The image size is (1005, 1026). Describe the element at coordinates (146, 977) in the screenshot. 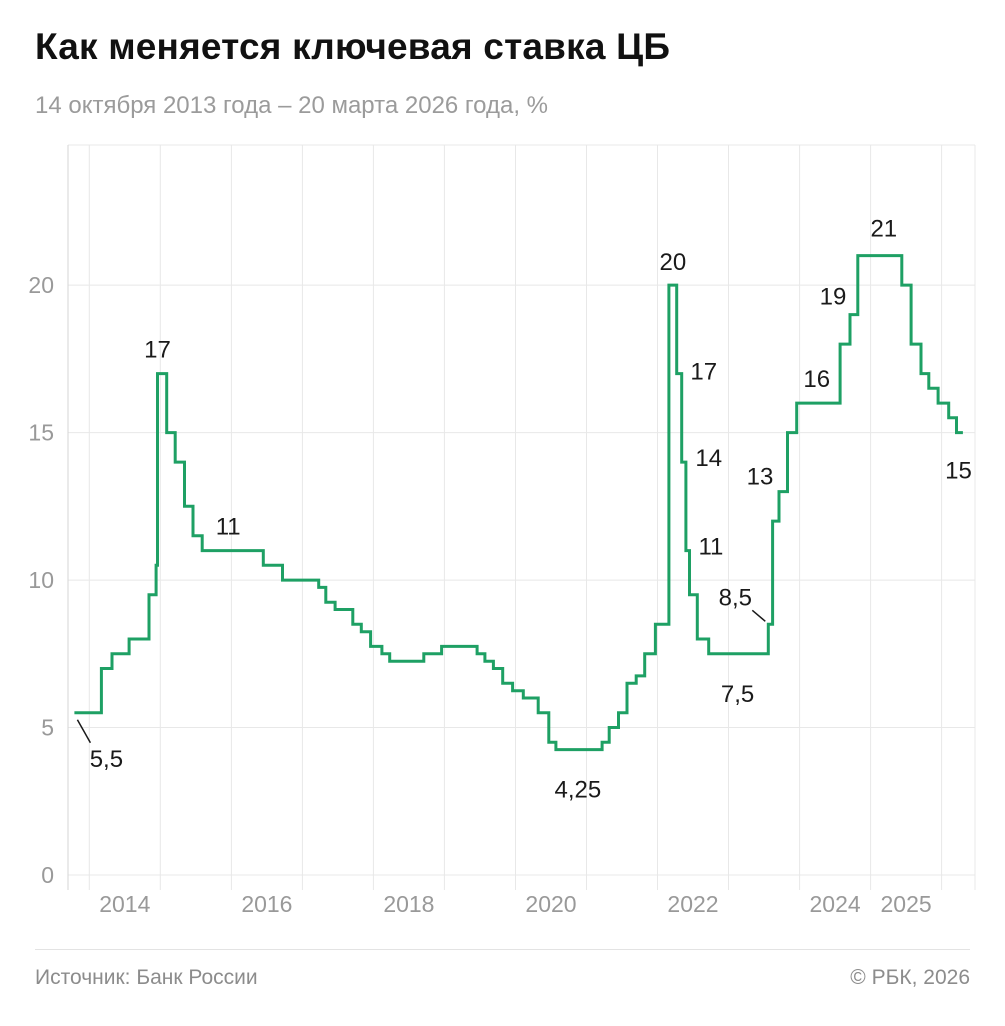

I see `source-label: Источник: Банк России` at that location.